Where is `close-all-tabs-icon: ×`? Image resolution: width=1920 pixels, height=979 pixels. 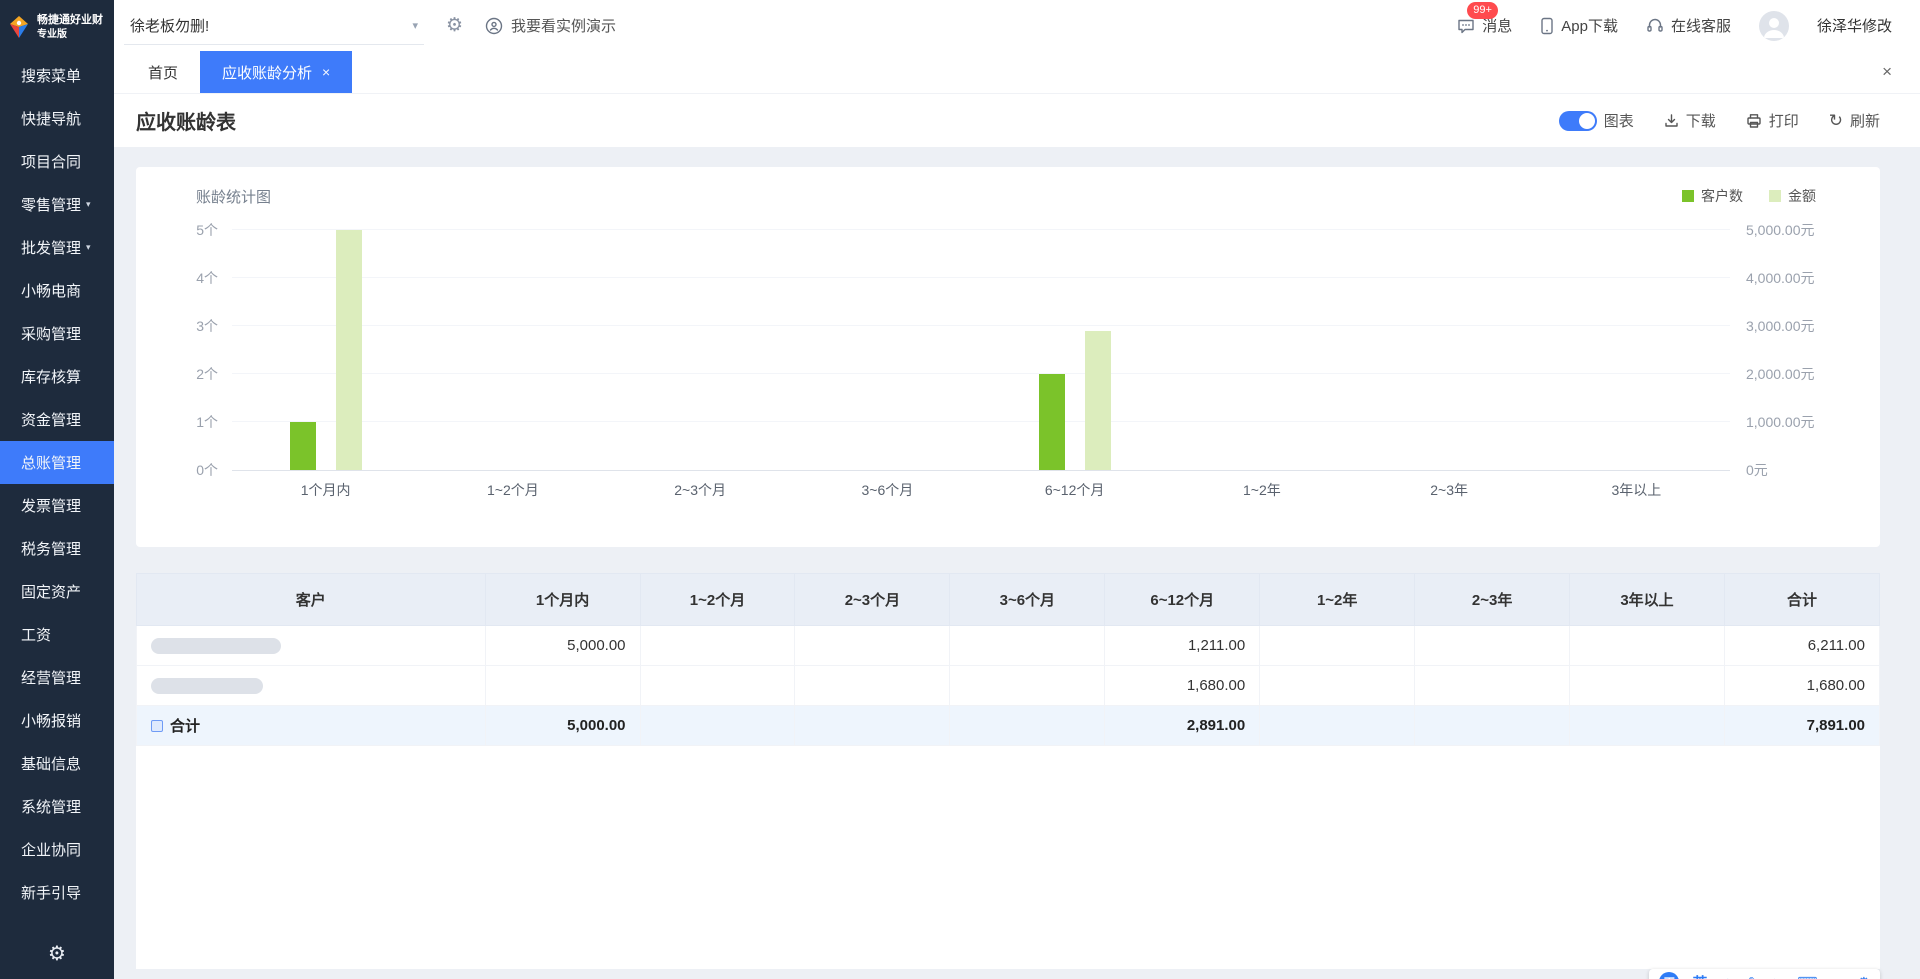 close-all-tabs-icon: × is located at coordinates (1887, 71).